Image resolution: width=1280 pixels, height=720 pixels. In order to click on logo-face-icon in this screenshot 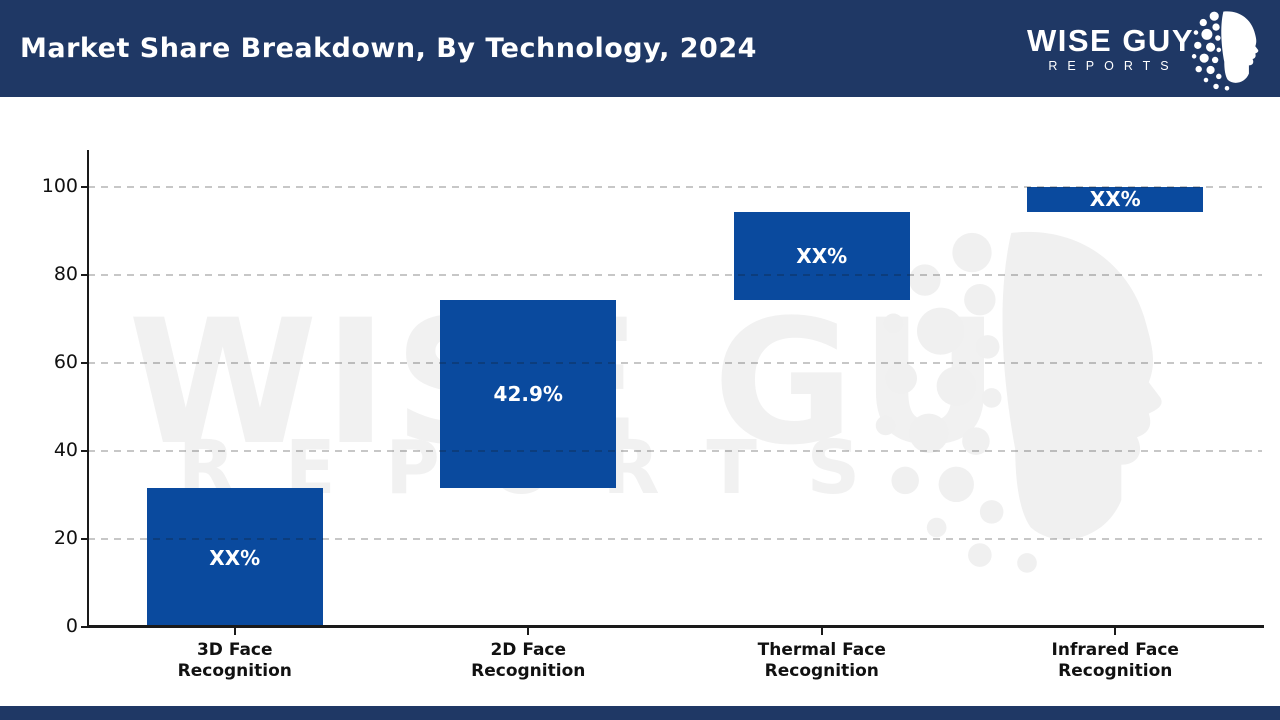, I will do `click(1225, 50)`.